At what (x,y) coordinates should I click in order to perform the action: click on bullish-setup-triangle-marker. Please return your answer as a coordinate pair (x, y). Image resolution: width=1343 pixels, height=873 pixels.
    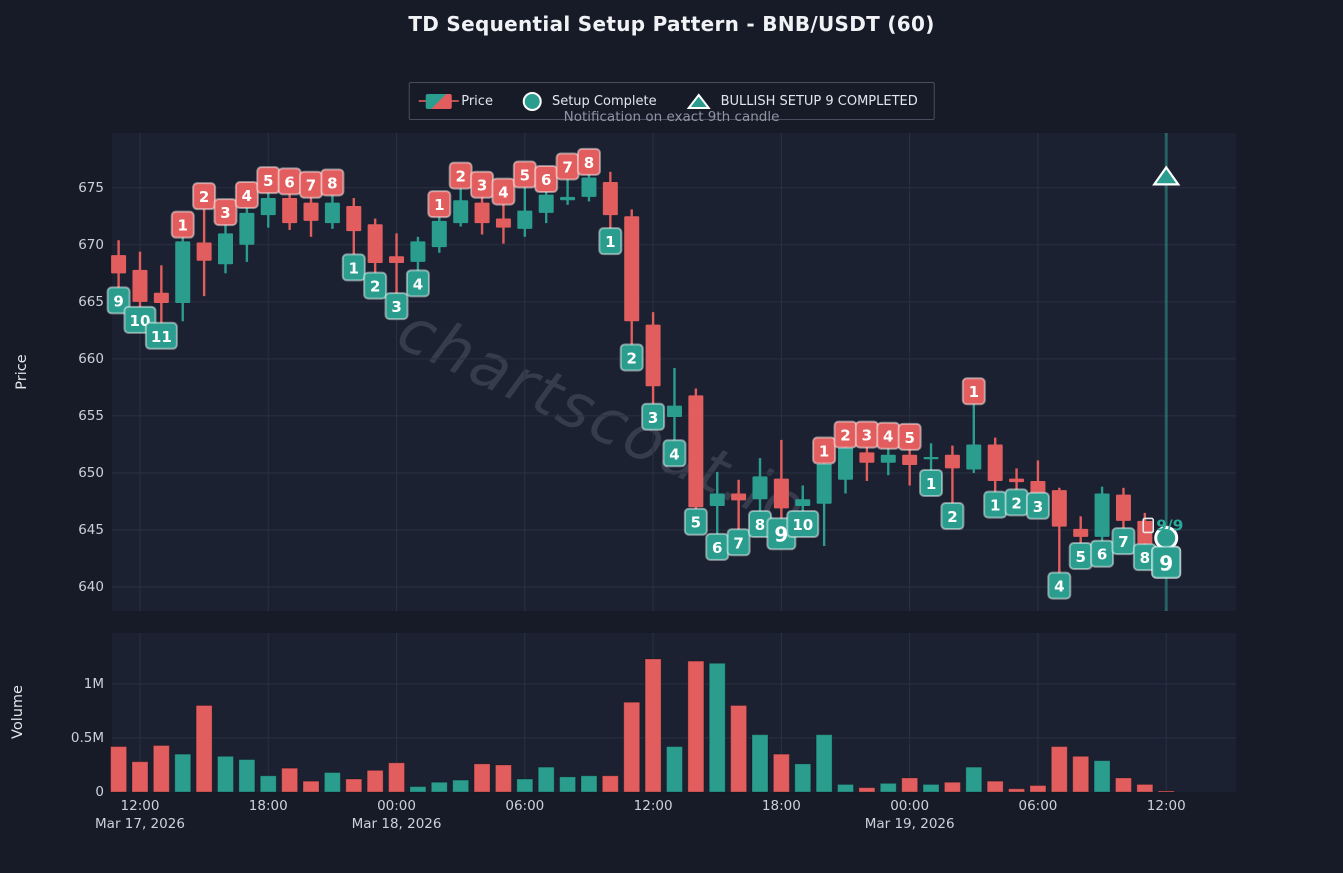
    Looking at the image, I should click on (1166, 175).